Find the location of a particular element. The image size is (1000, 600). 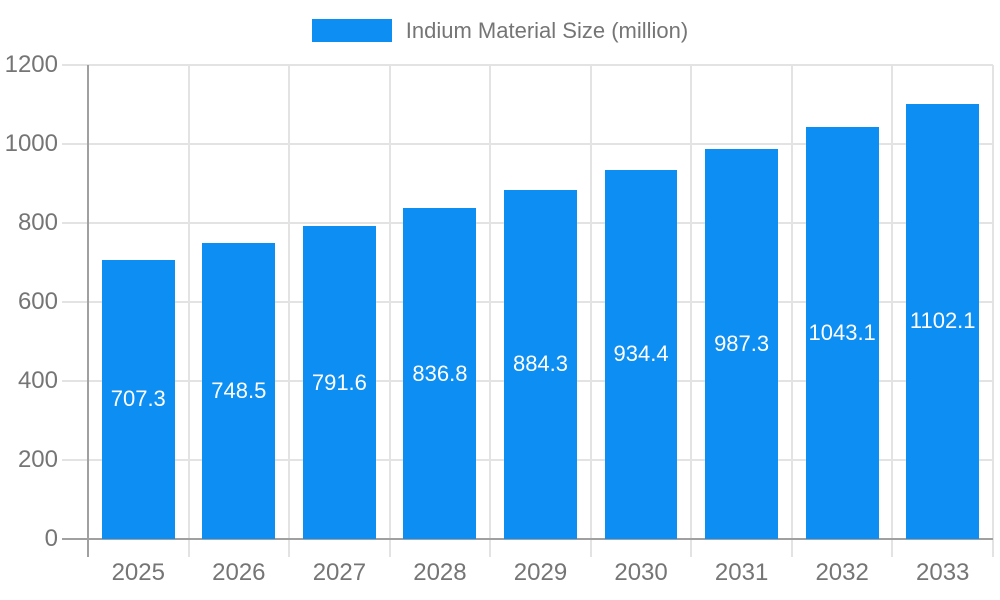

bar-2033 is located at coordinates (943, 321).